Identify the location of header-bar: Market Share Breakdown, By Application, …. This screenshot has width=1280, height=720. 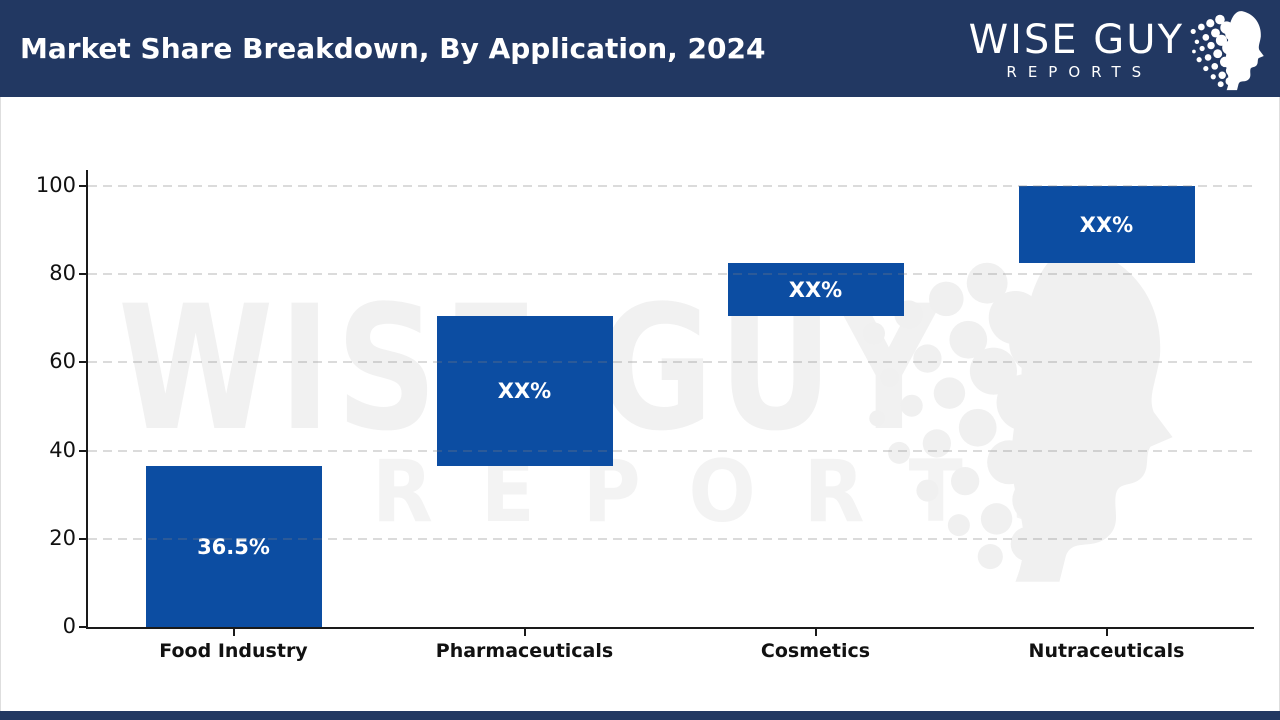
(640, 48).